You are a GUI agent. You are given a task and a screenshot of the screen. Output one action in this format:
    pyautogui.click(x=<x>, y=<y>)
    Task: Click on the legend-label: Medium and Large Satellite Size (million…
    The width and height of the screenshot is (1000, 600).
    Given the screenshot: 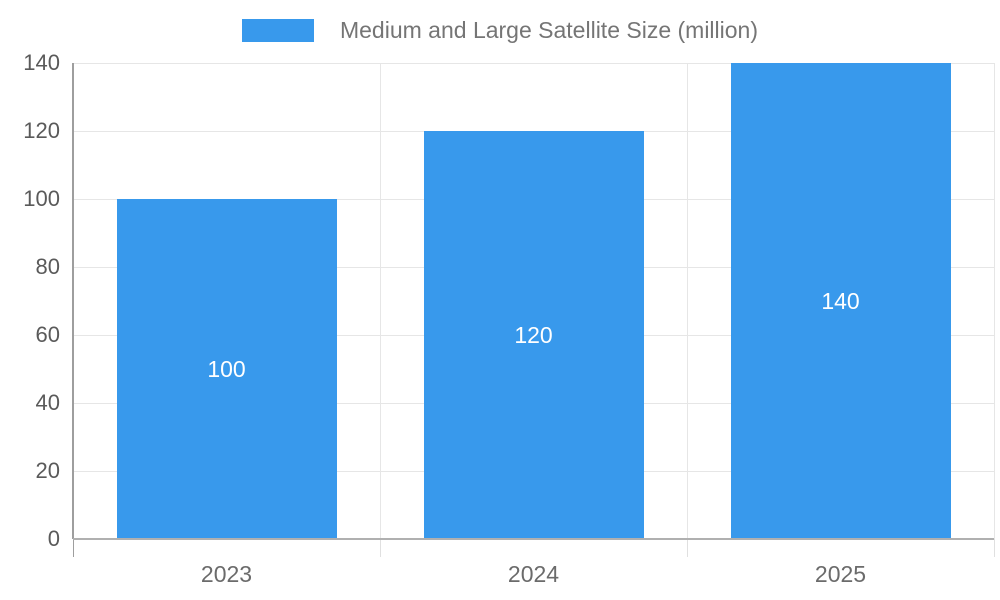 What is the action you would take?
    pyautogui.click(x=549, y=30)
    